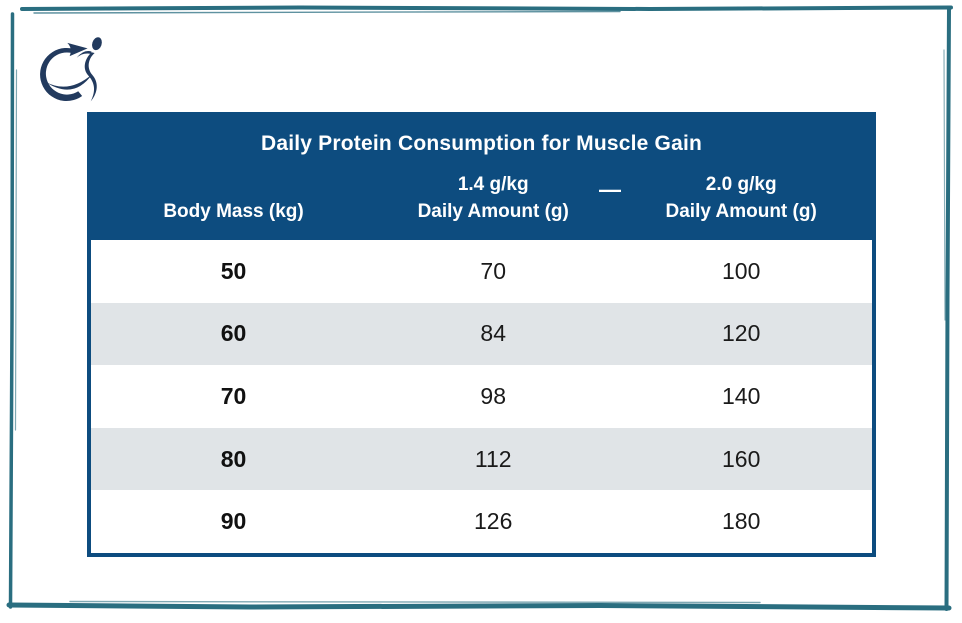 This screenshot has height=623, width=962. I want to click on table-row: 60 84 120, so click(481, 334).